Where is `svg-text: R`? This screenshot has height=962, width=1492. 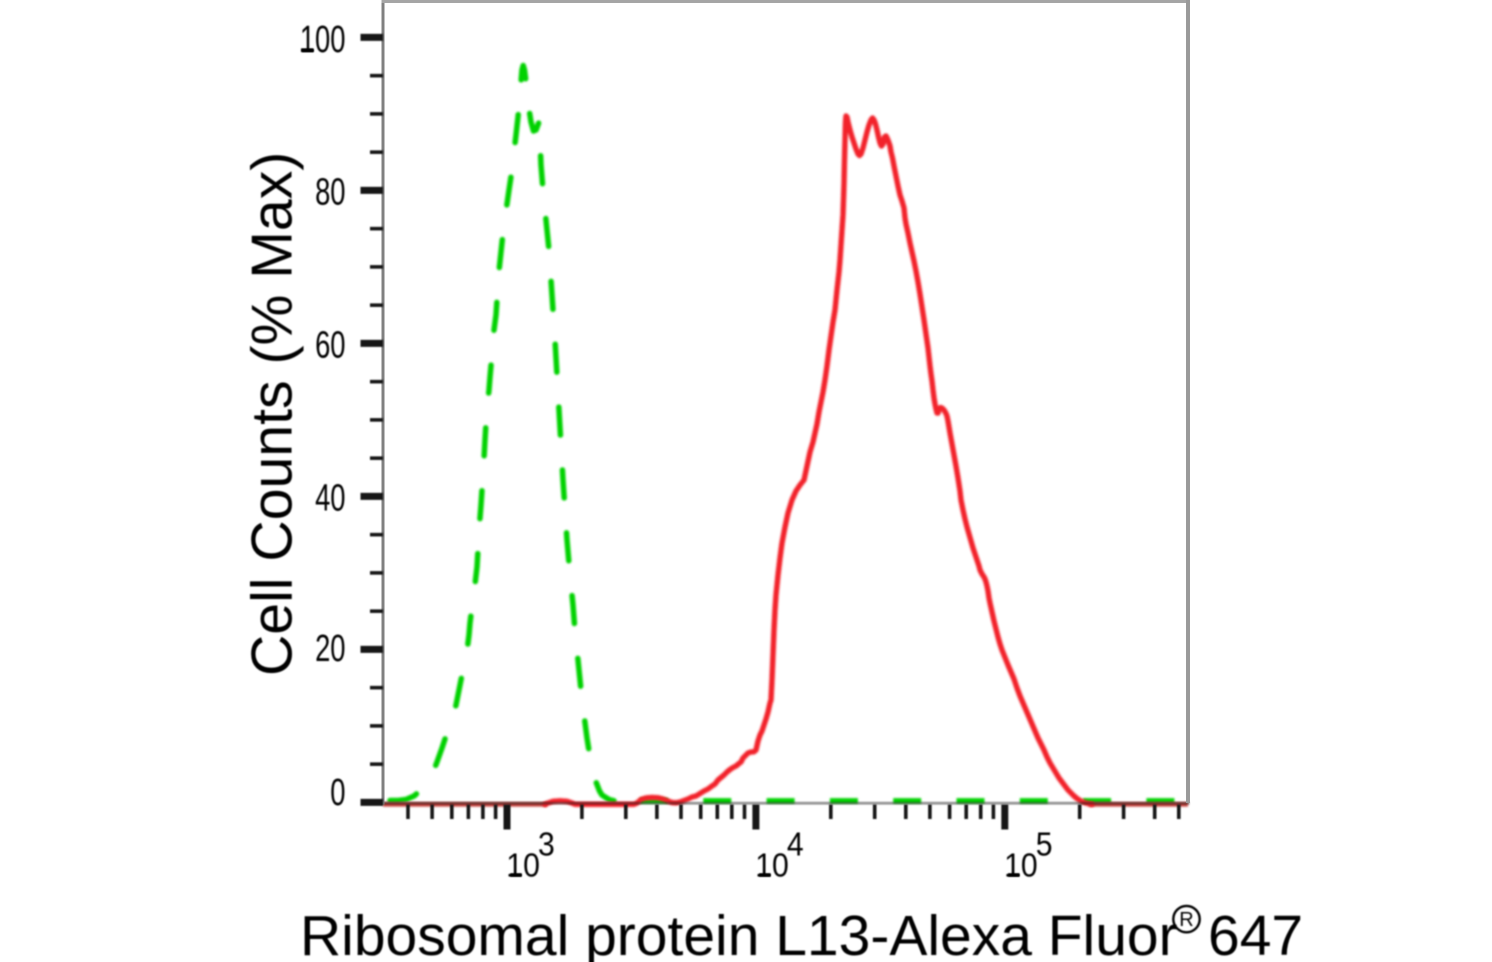 svg-text: R is located at coordinates (1186, 920).